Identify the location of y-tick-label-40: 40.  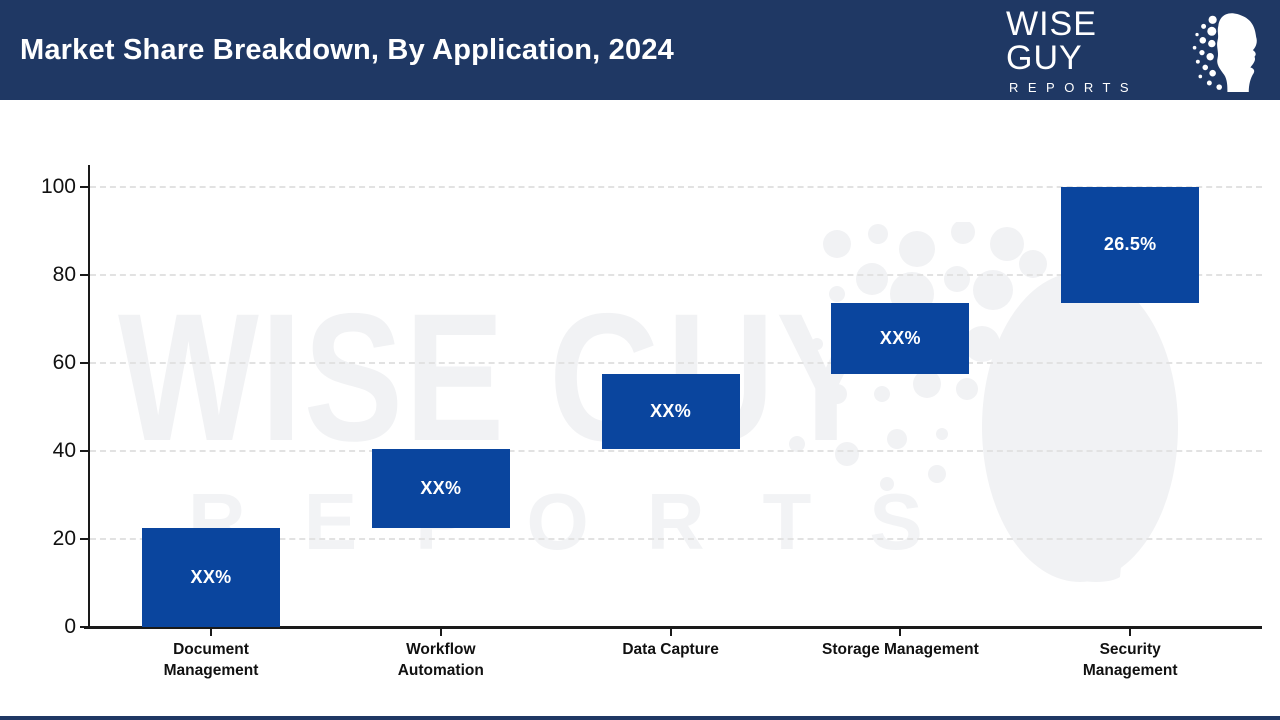
(64, 450).